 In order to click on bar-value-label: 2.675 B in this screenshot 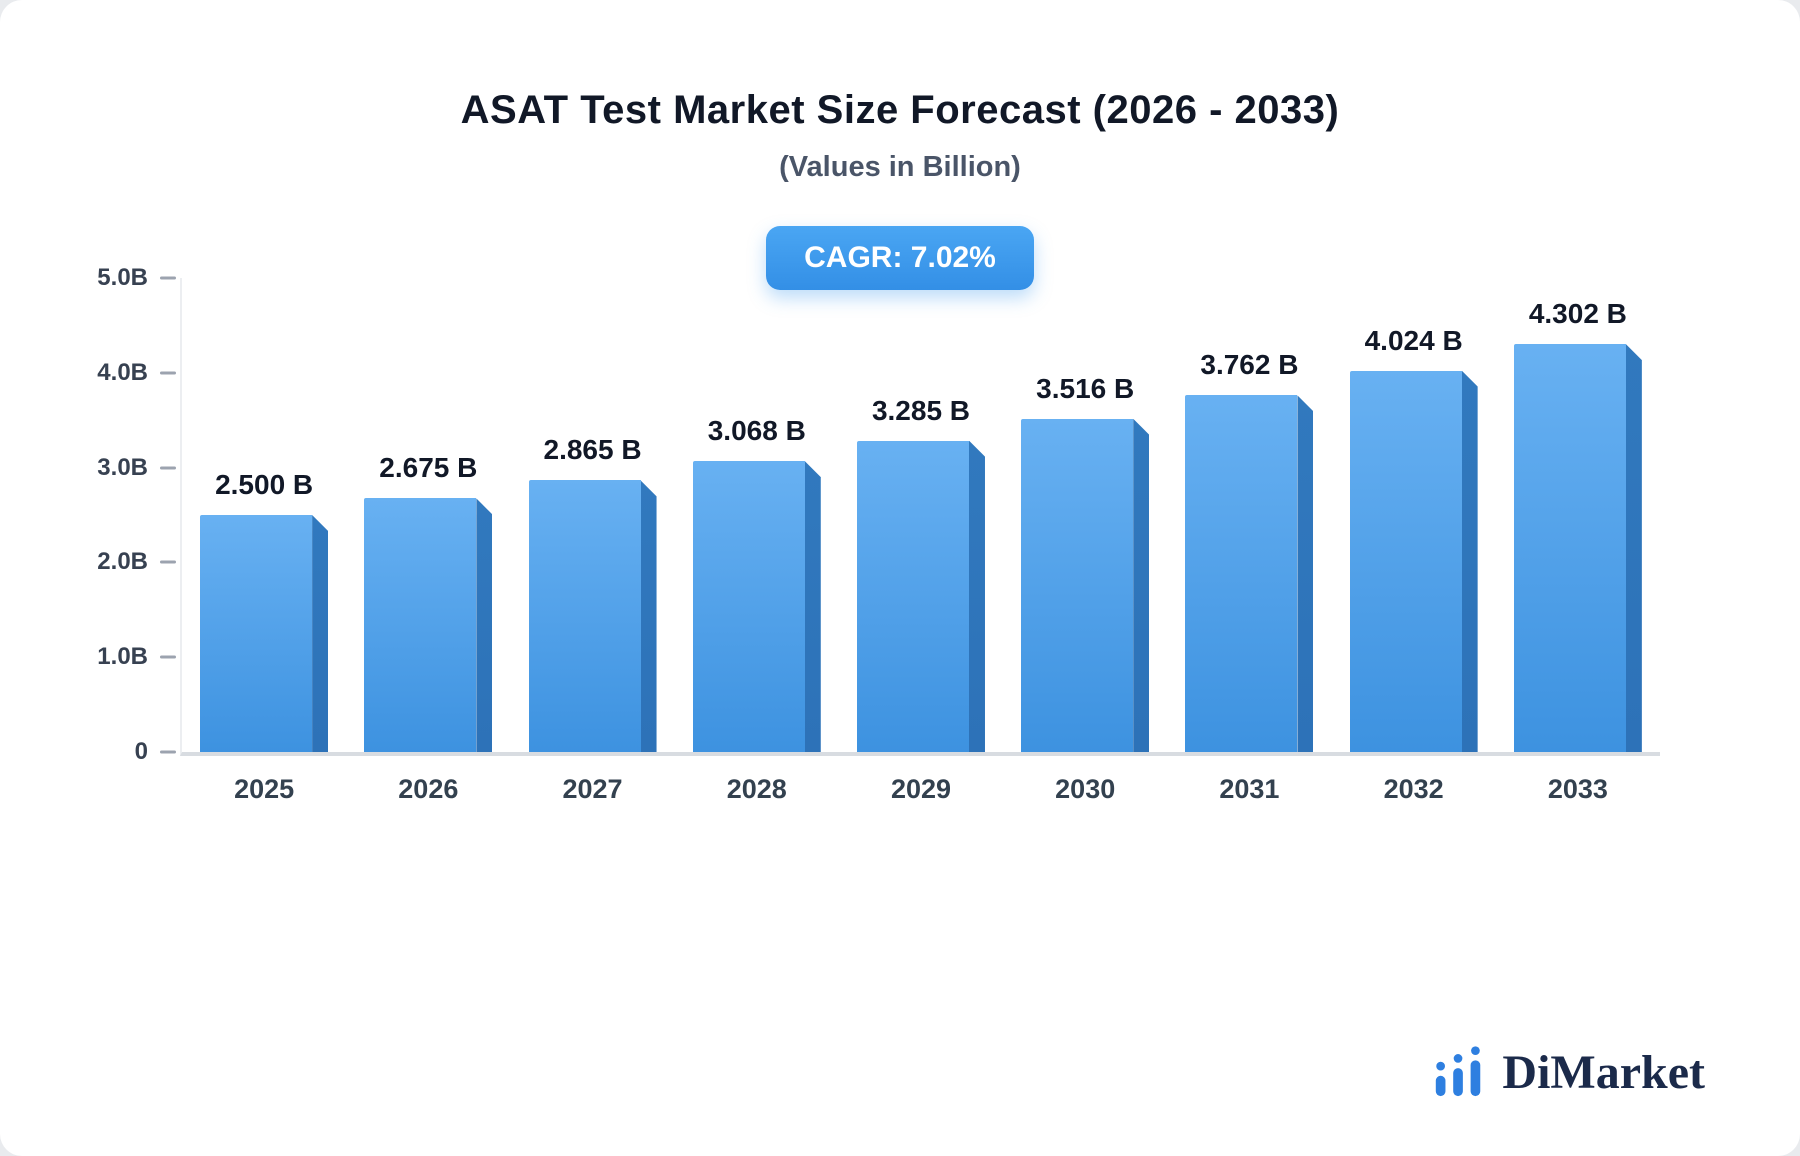, I will do `click(428, 468)`.